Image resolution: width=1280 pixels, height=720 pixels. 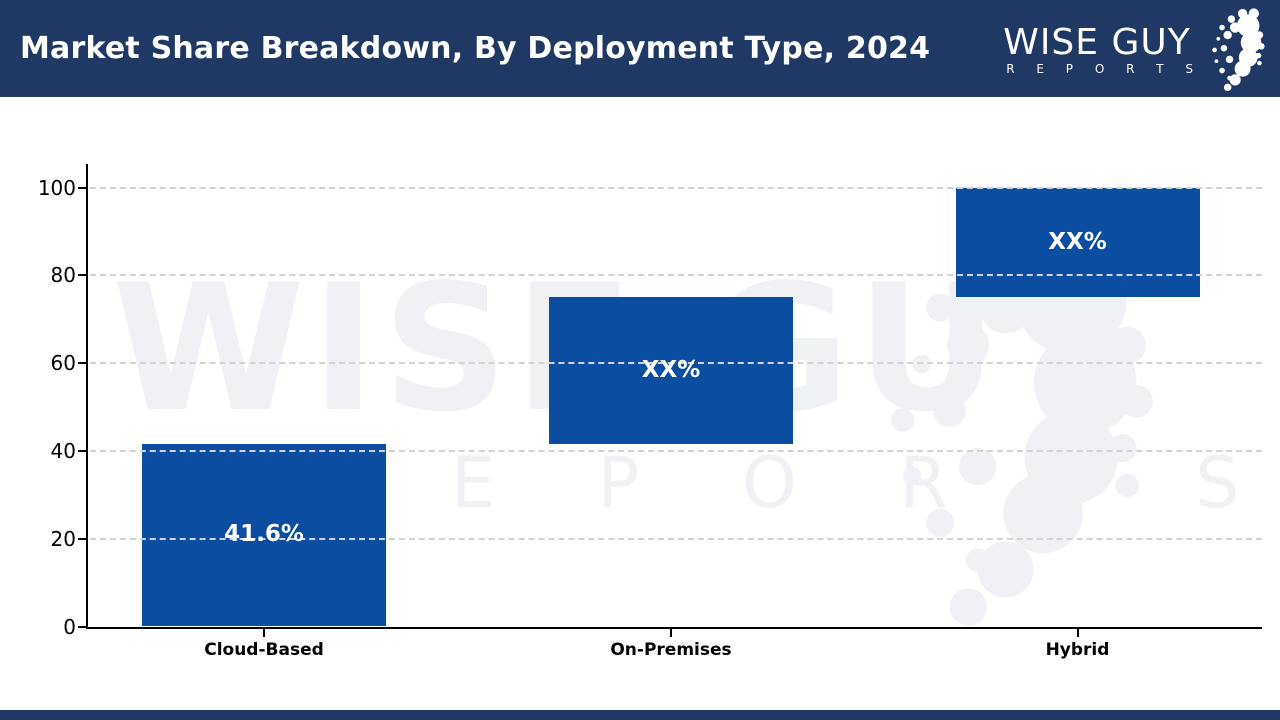 What do you see at coordinates (63, 450) in the screenshot?
I see `y-tick-label: 40` at bounding box center [63, 450].